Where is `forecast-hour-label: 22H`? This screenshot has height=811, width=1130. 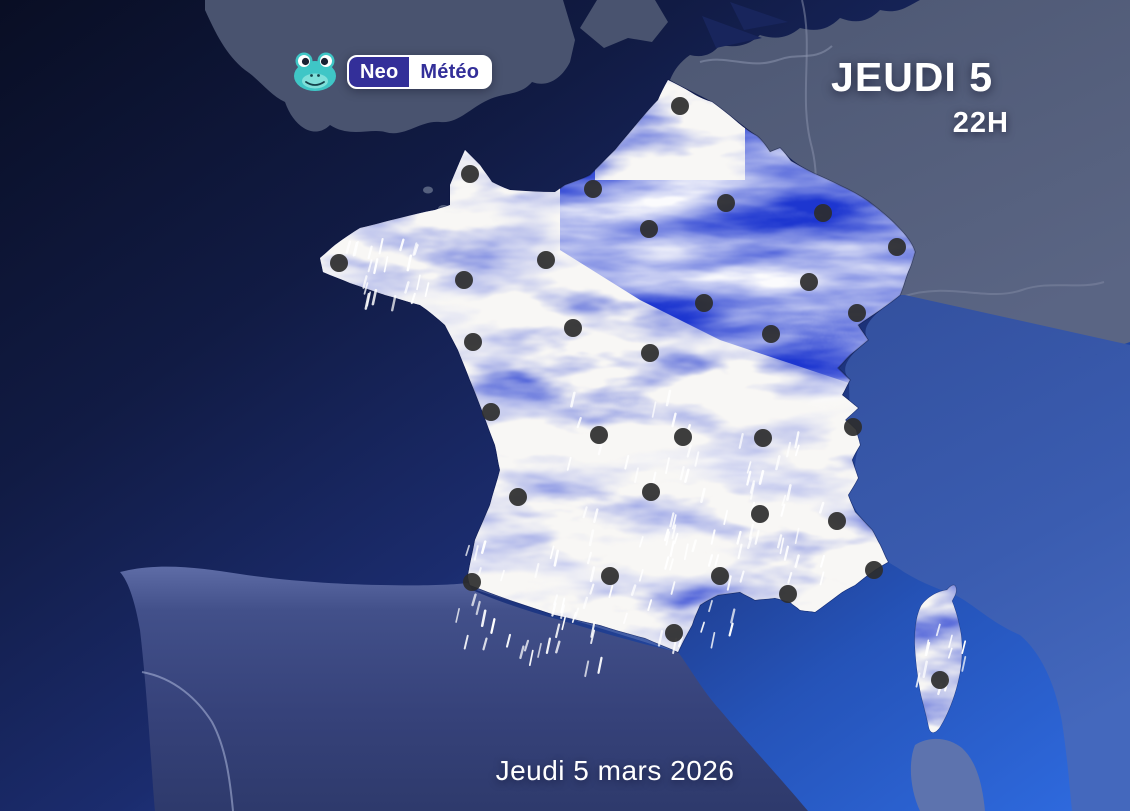
forecast-hour-label: 22H is located at coordinates (980, 123).